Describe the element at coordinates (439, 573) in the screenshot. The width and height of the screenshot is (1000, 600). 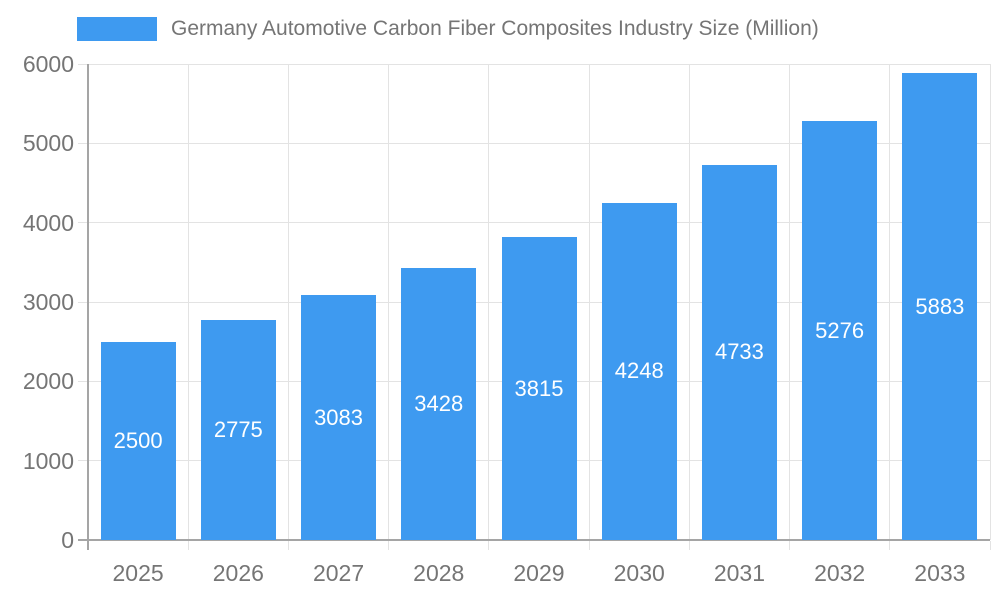
I see `x-axis-category-label: 2028` at that location.